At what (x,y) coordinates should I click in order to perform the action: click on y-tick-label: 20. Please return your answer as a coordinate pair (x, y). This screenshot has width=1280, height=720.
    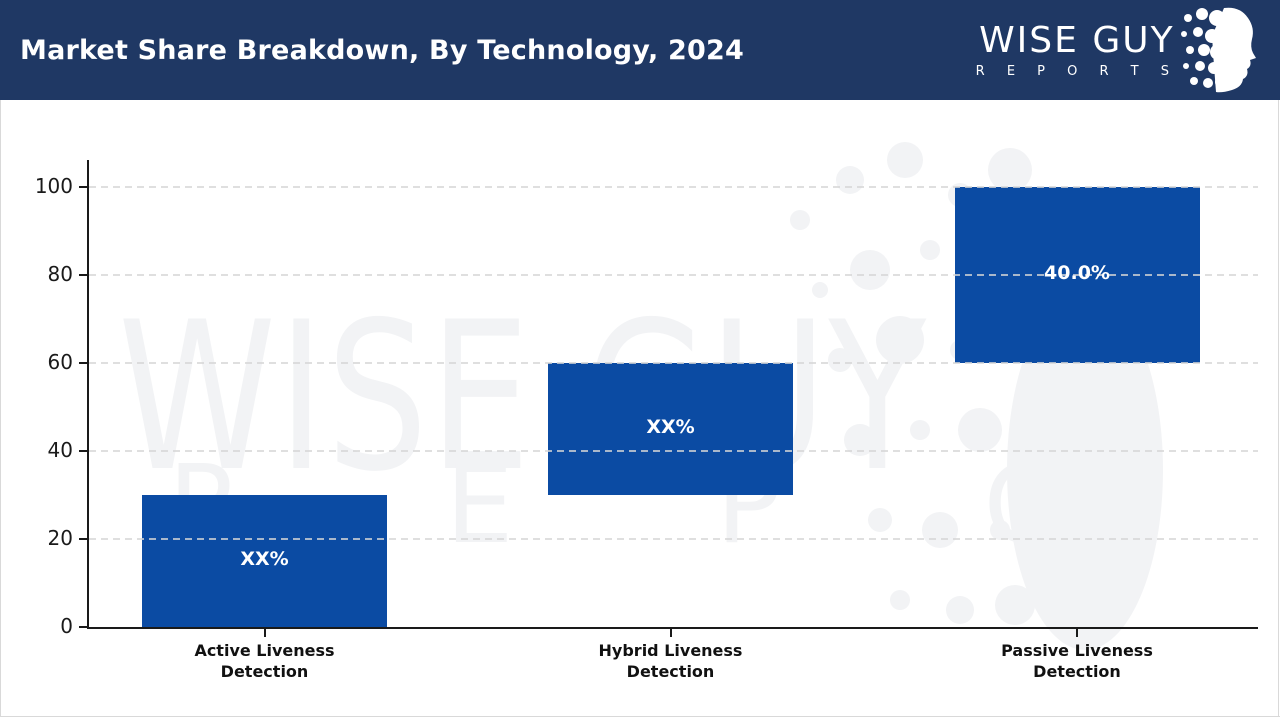
    Looking at the image, I should click on (60, 538).